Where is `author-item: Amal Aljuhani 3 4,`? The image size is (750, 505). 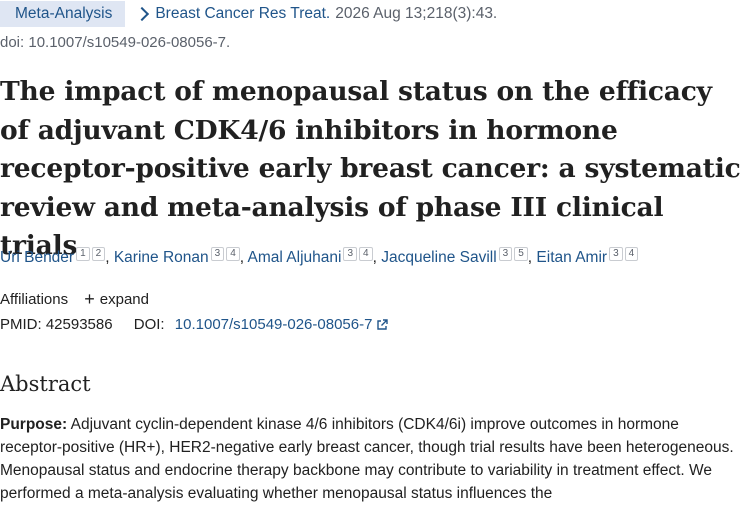 author-item: Amal Aljuhani 3 4, is located at coordinates (314, 256).